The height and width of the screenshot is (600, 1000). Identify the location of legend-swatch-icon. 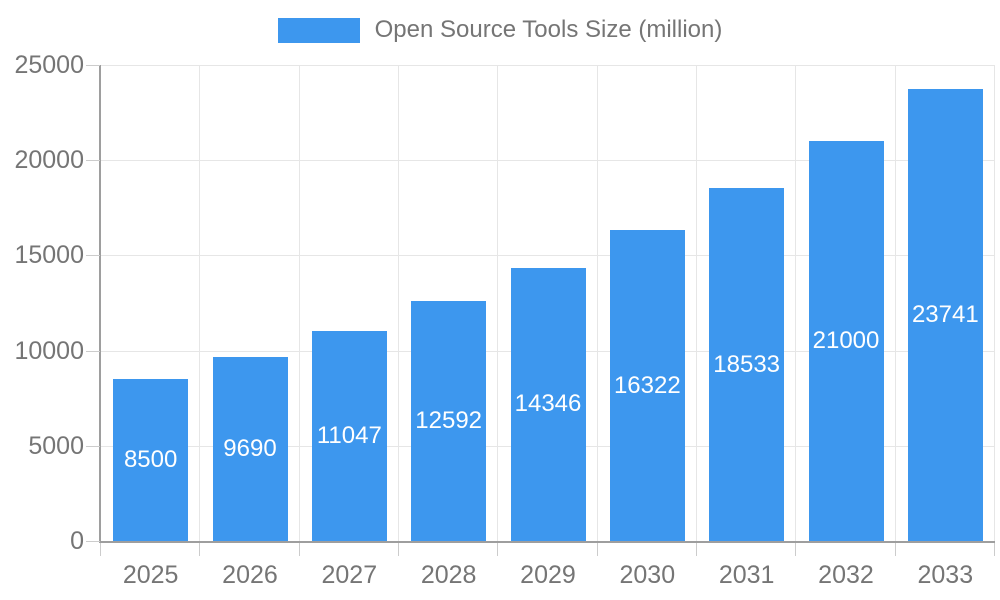
(318, 30).